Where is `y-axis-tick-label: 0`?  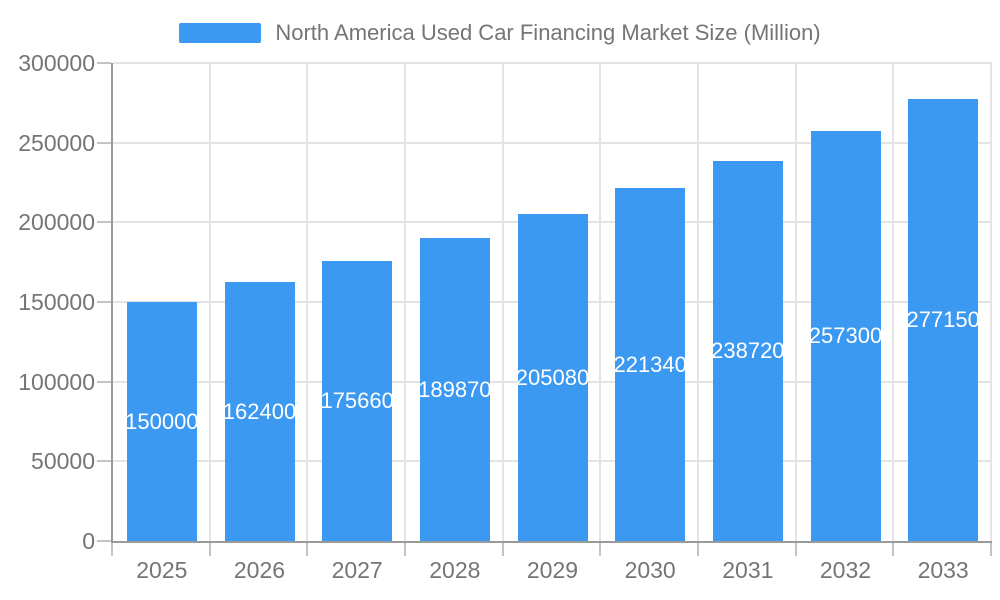 y-axis-tick-label: 0 is located at coordinates (88, 541).